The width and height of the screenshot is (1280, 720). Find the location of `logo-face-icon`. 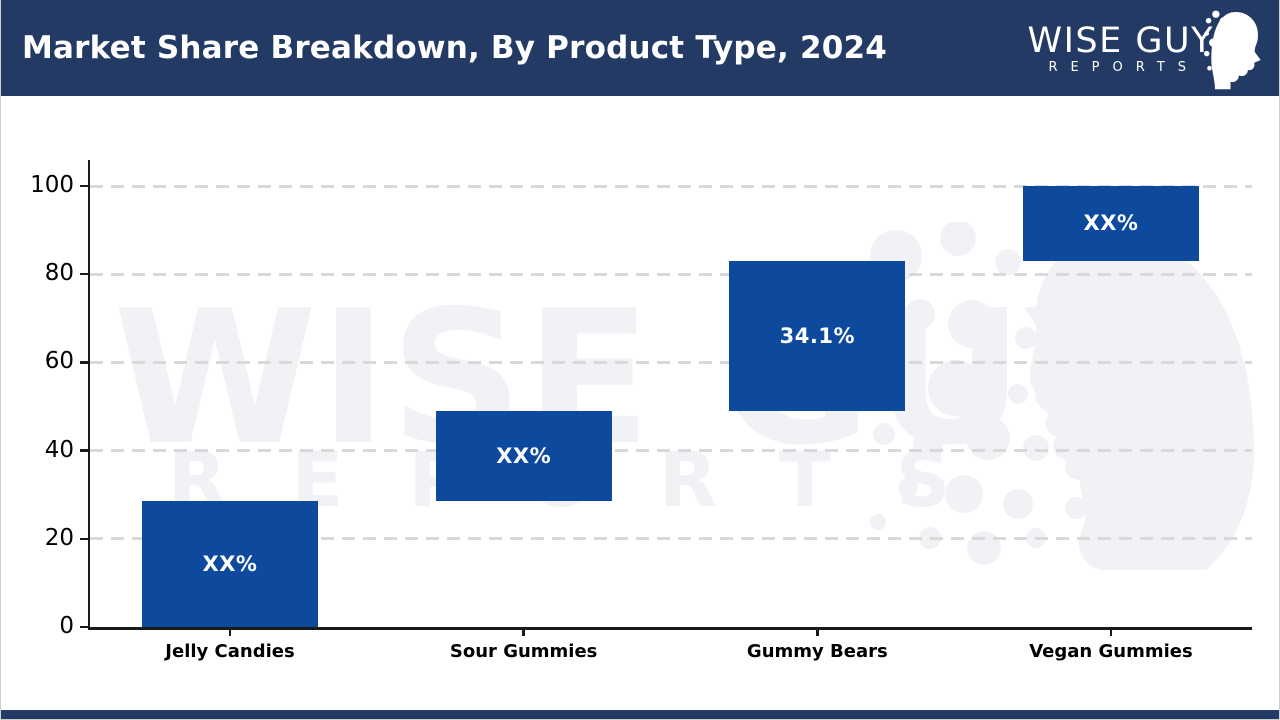

logo-face-icon is located at coordinates (1232, 50).